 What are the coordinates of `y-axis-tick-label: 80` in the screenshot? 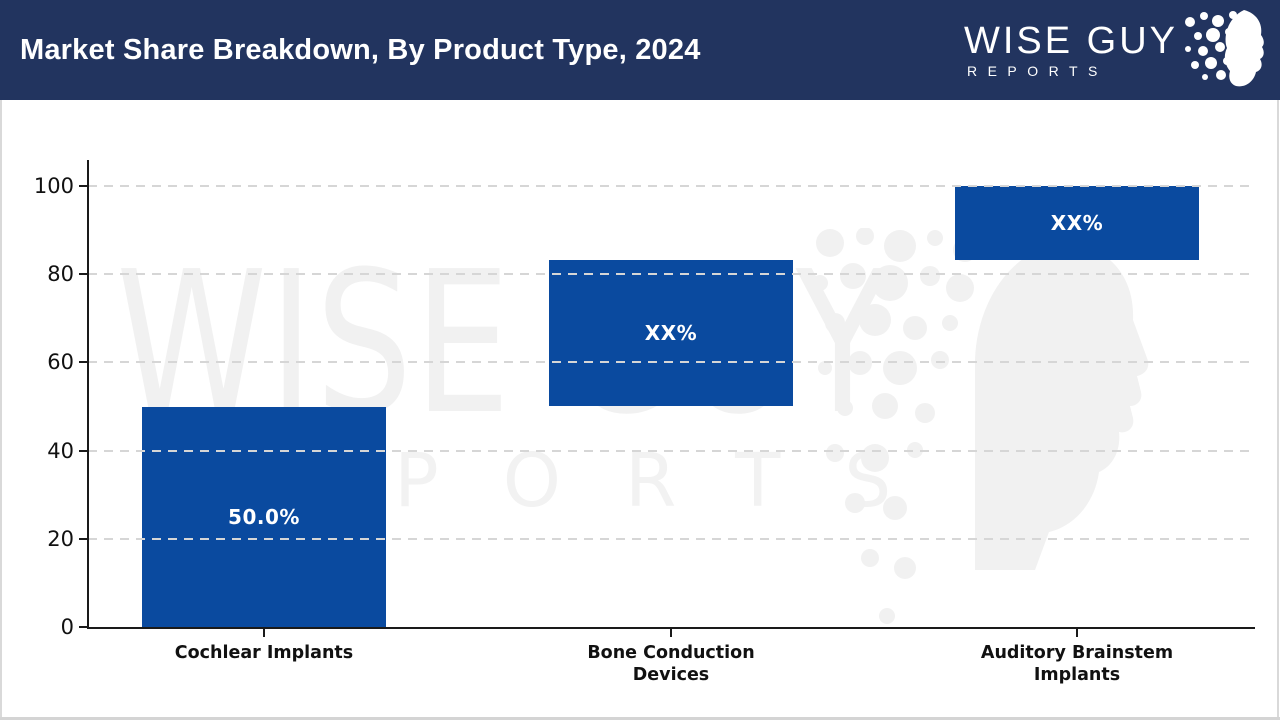 It's located at (60, 274).